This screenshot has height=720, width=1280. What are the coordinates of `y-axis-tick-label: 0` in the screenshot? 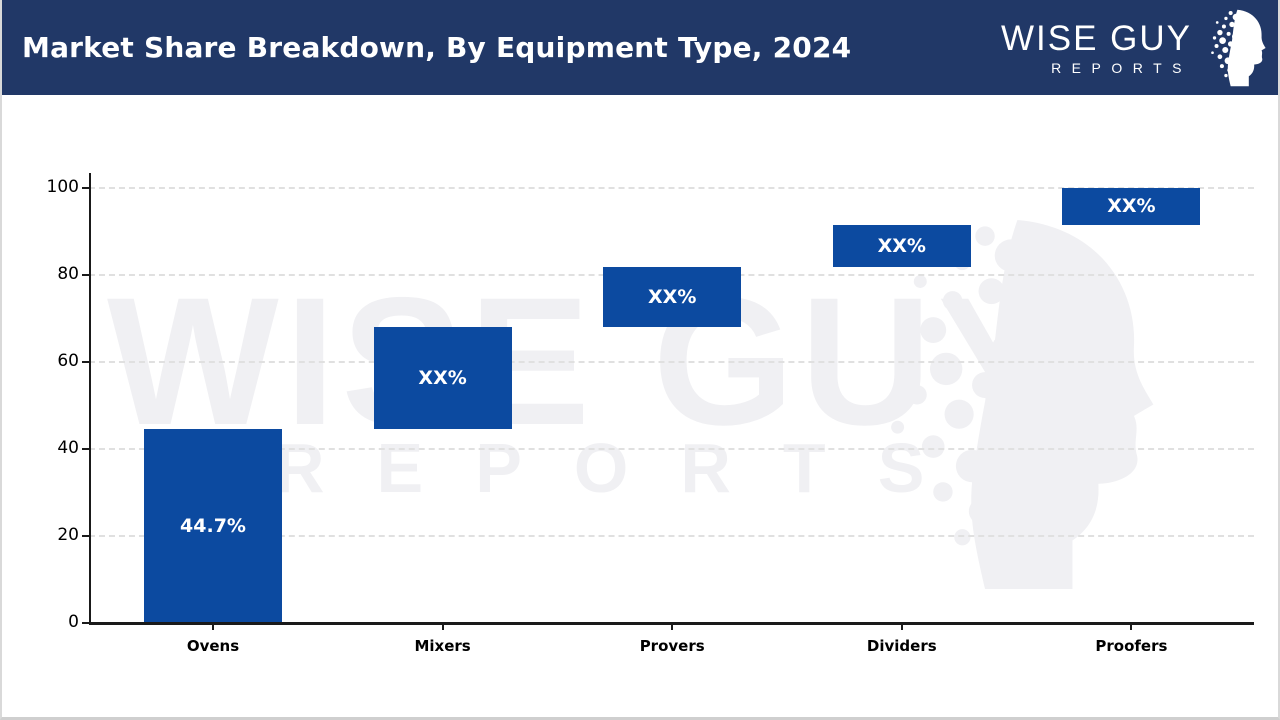 It's located at (73, 622).